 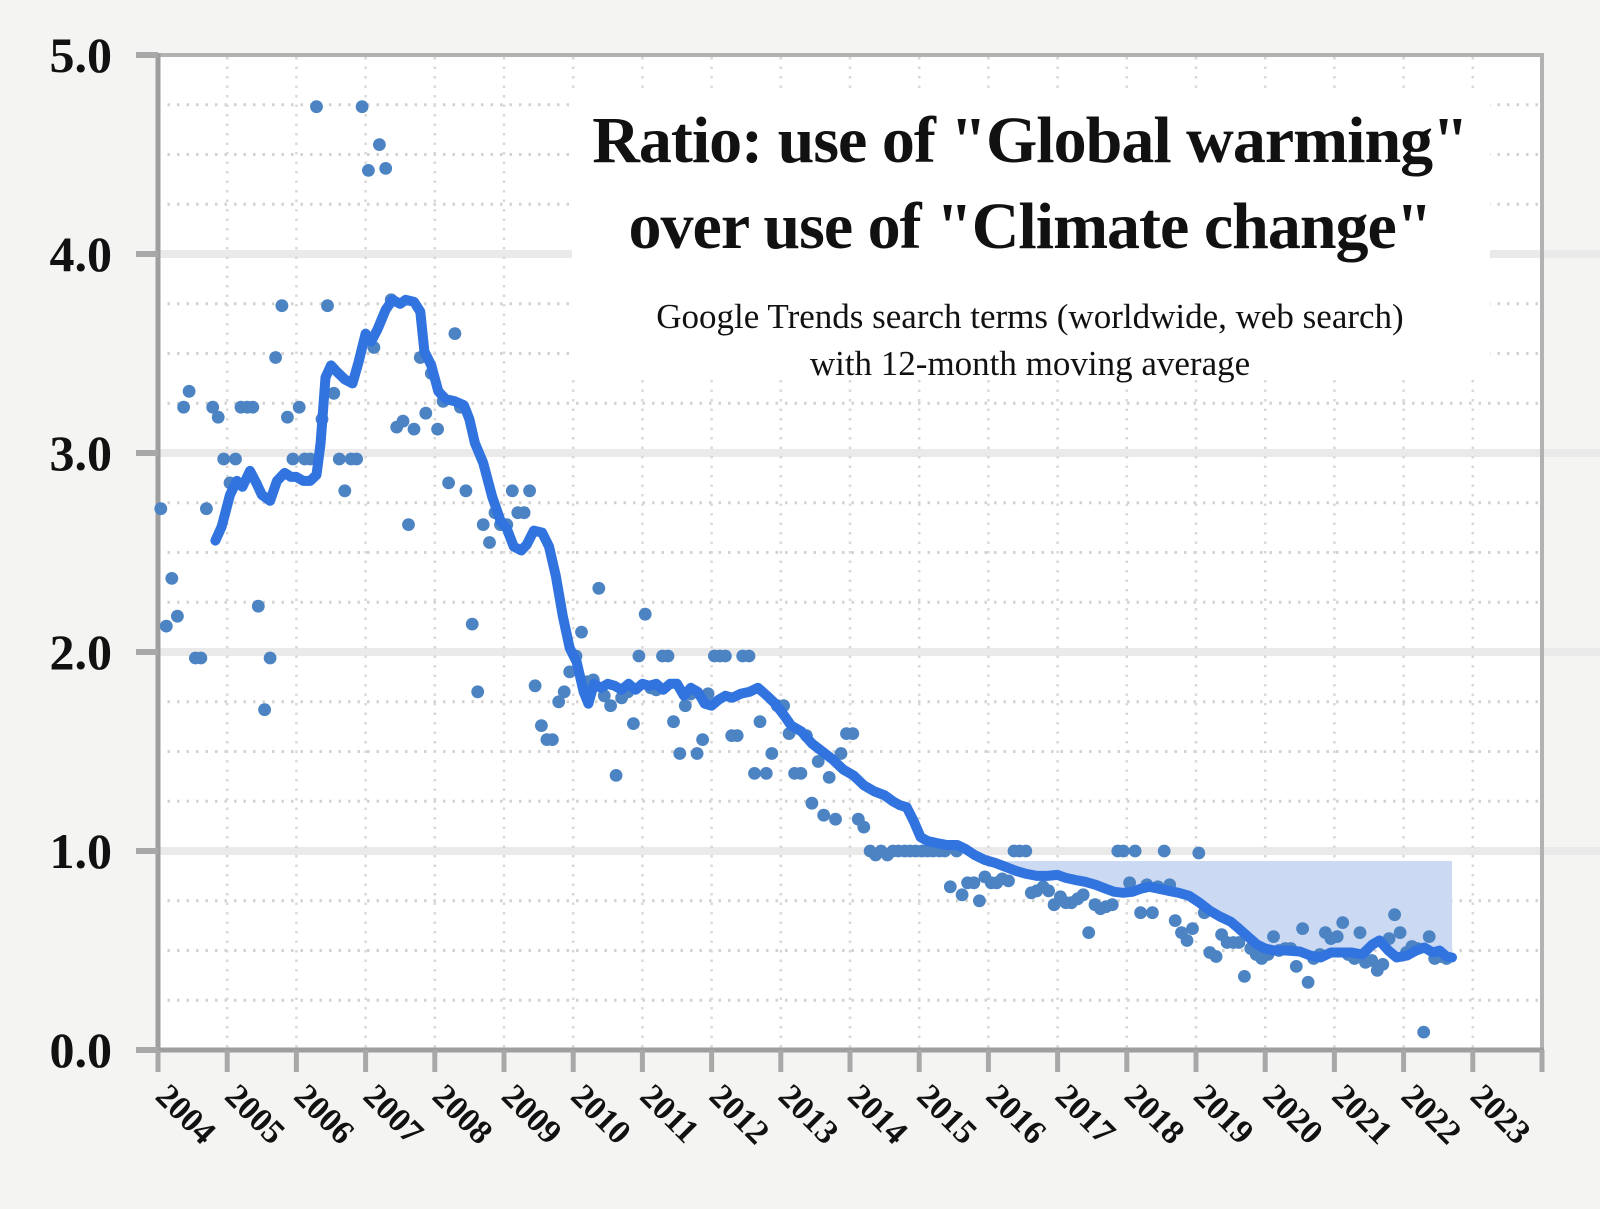 I want to click on x-tick-label-2010: 2010, so click(x=601, y=1114).